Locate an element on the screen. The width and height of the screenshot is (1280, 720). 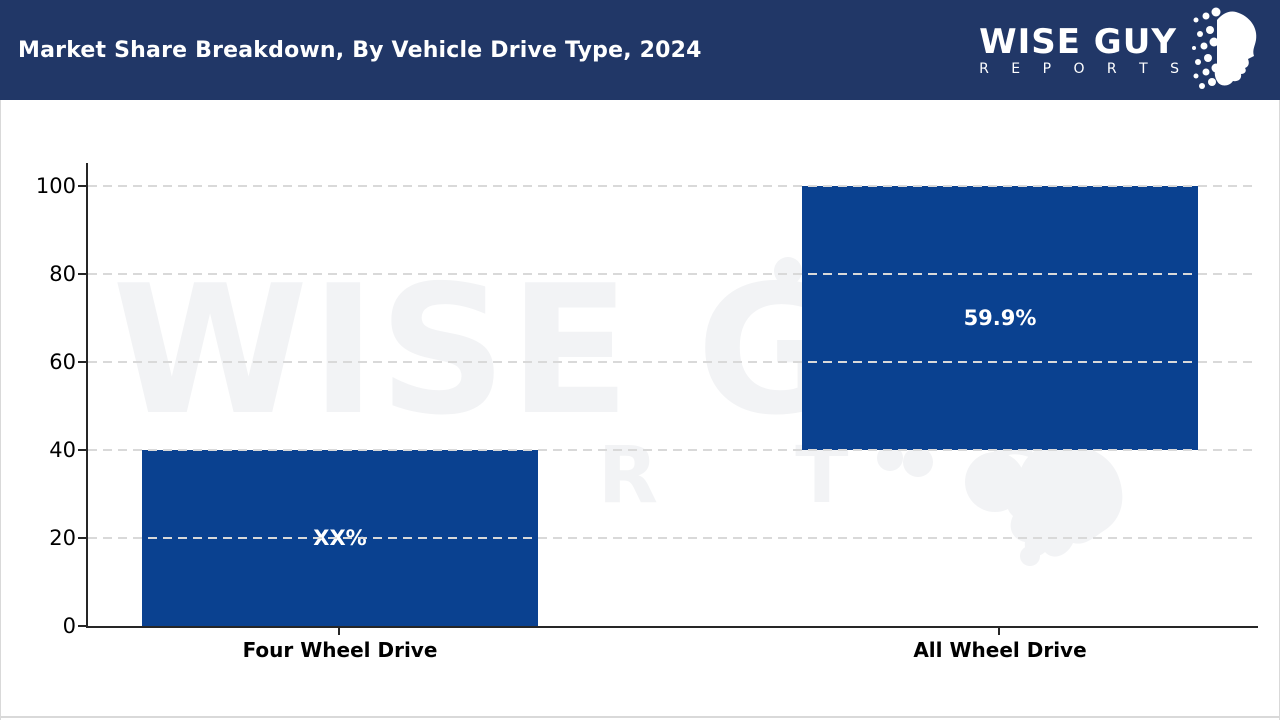
logo-wordmark: WISE GUY is located at coordinates (1078, 41).